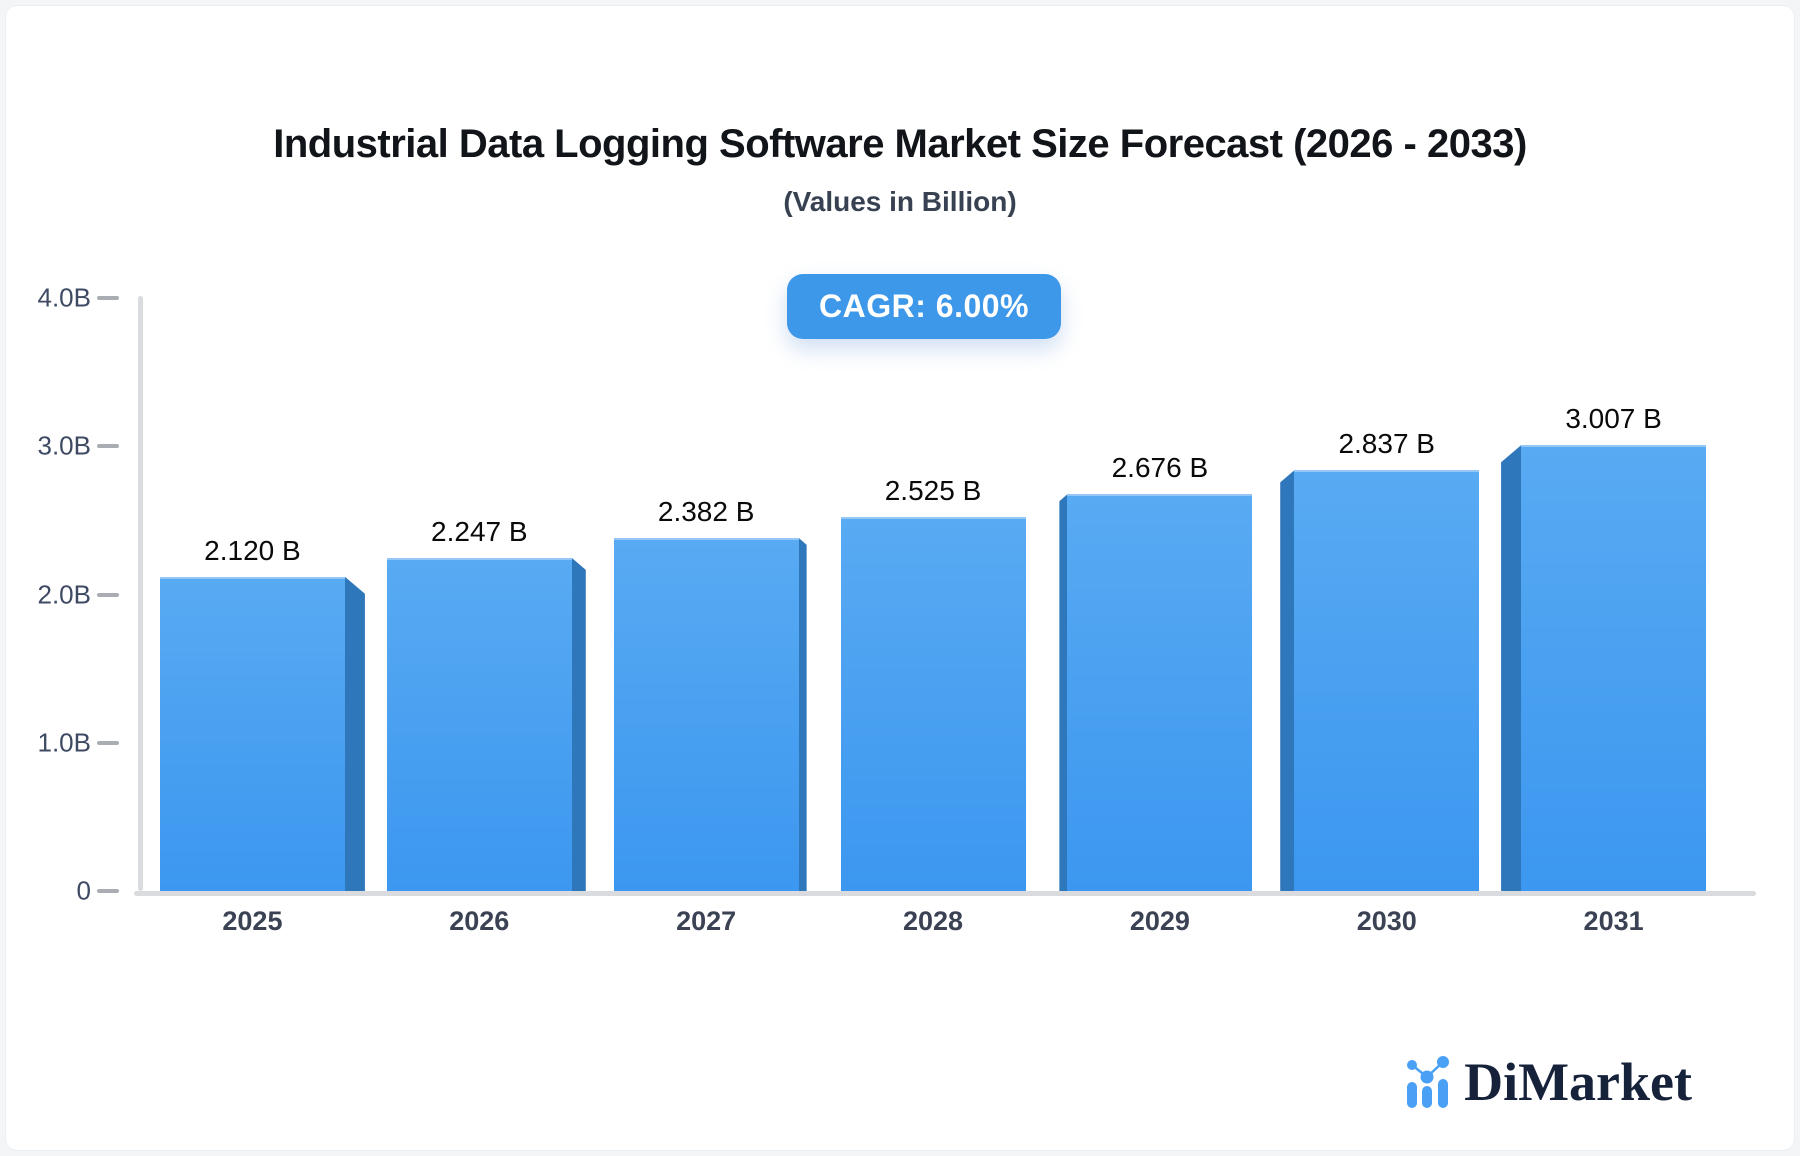  What do you see at coordinates (64, 742) in the screenshot?
I see `y-tick-label: 1.0B` at bounding box center [64, 742].